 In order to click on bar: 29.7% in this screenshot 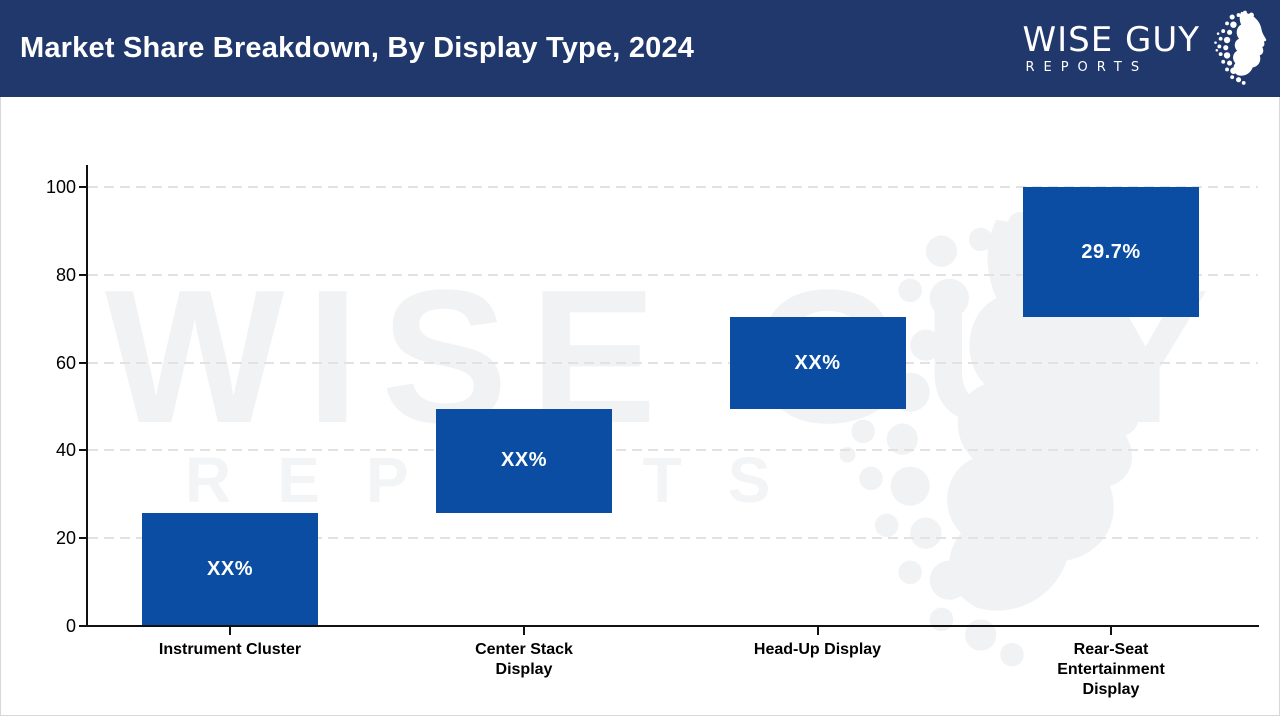, I will do `click(1111, 252)`.